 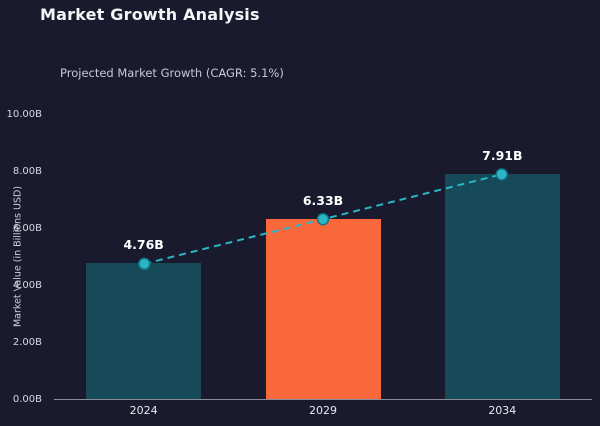 I want to click on x-tick-2034: 2034, so click(x=502, y=410).